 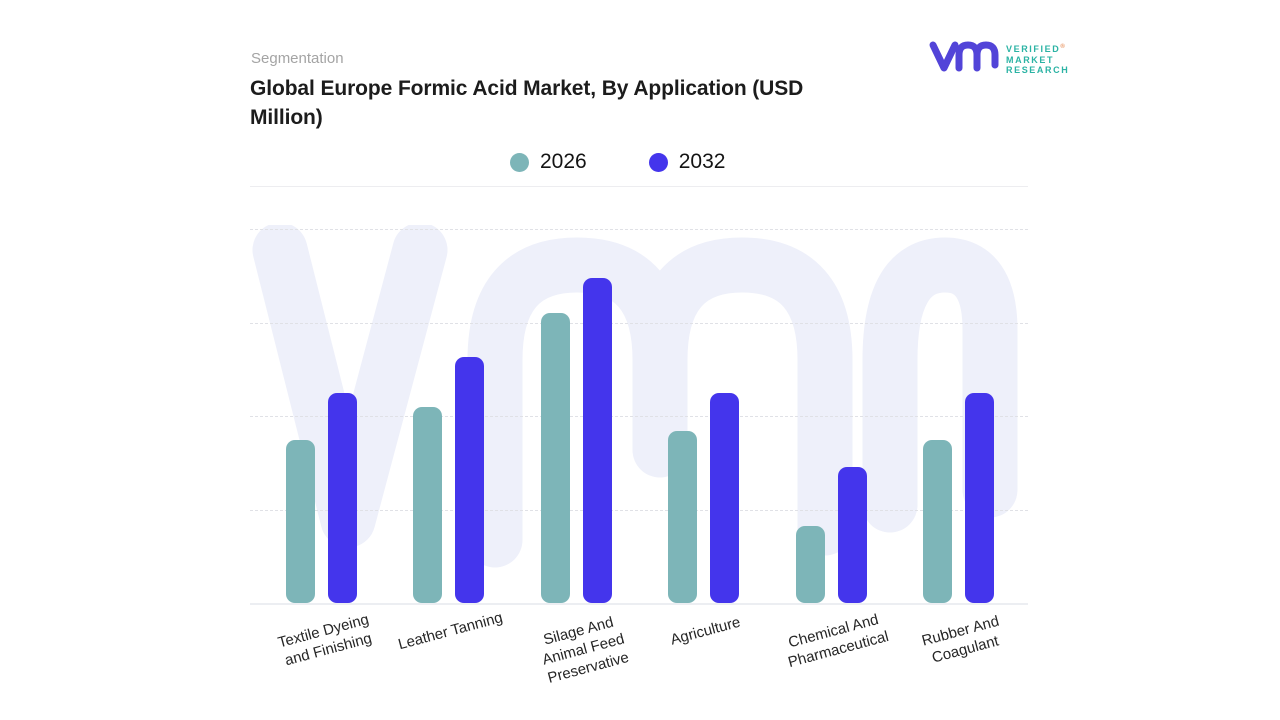 I want to click on brand-name: VERIFIED® MARKET RESEARCH, so click(x=1038, y=59).